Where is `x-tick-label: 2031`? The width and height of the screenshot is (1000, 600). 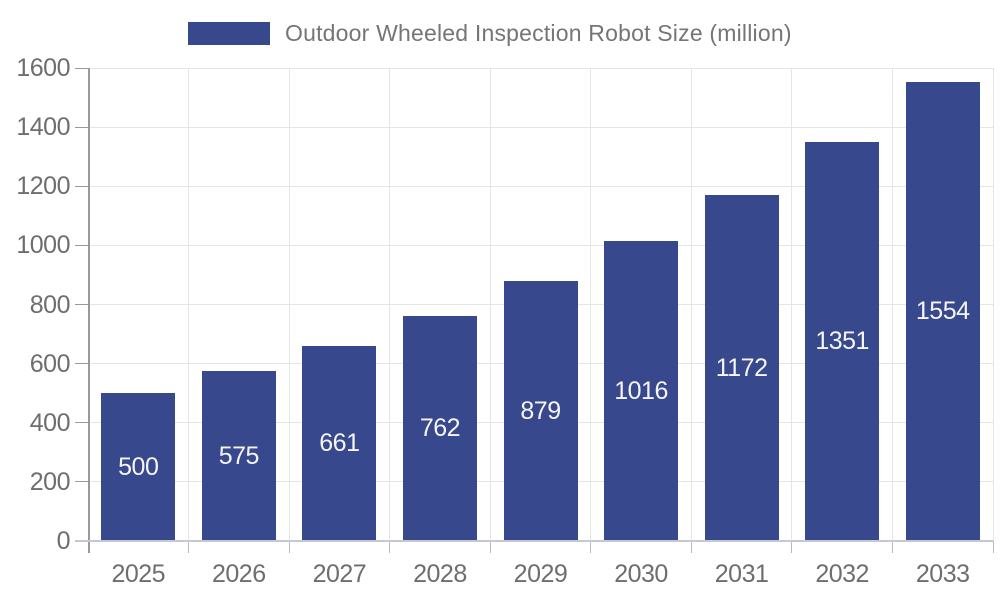
x-tick-label: 2031 is located at coordinates (741, 574).